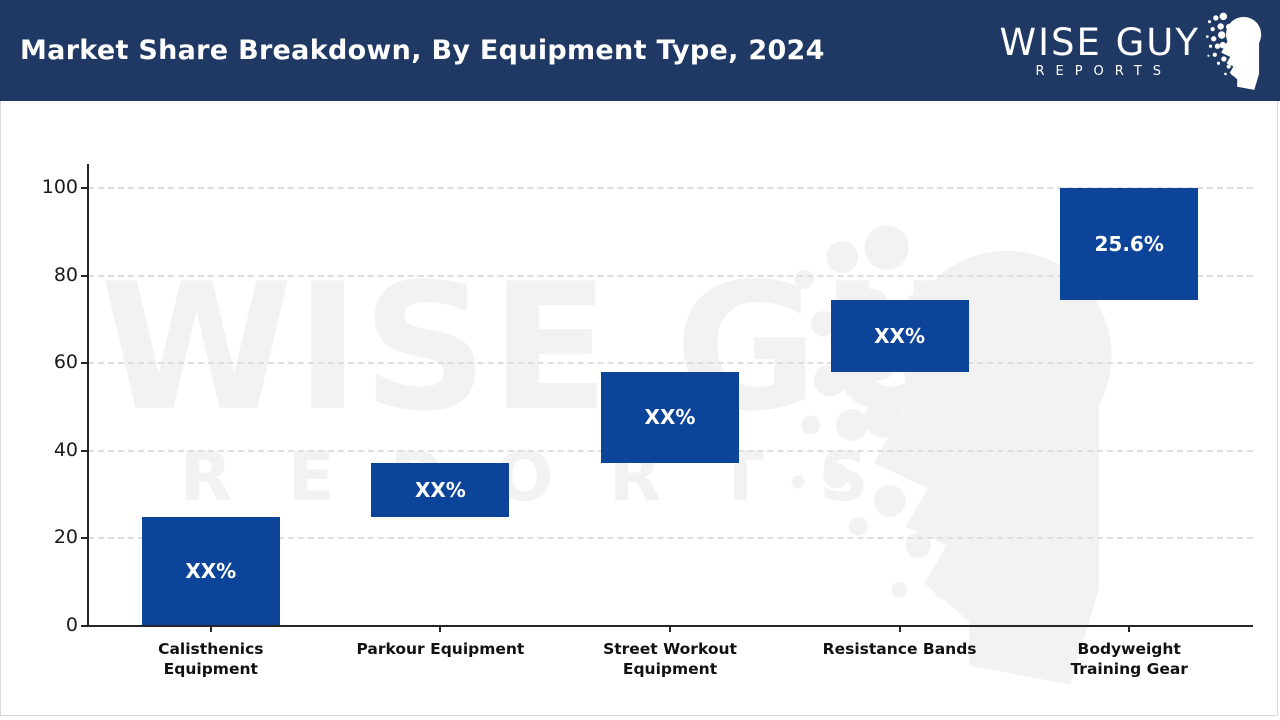  Describe the element at coordinates (440, 649) in the screenshot. I see `x-category-label: Parkour Equipment` at that location.